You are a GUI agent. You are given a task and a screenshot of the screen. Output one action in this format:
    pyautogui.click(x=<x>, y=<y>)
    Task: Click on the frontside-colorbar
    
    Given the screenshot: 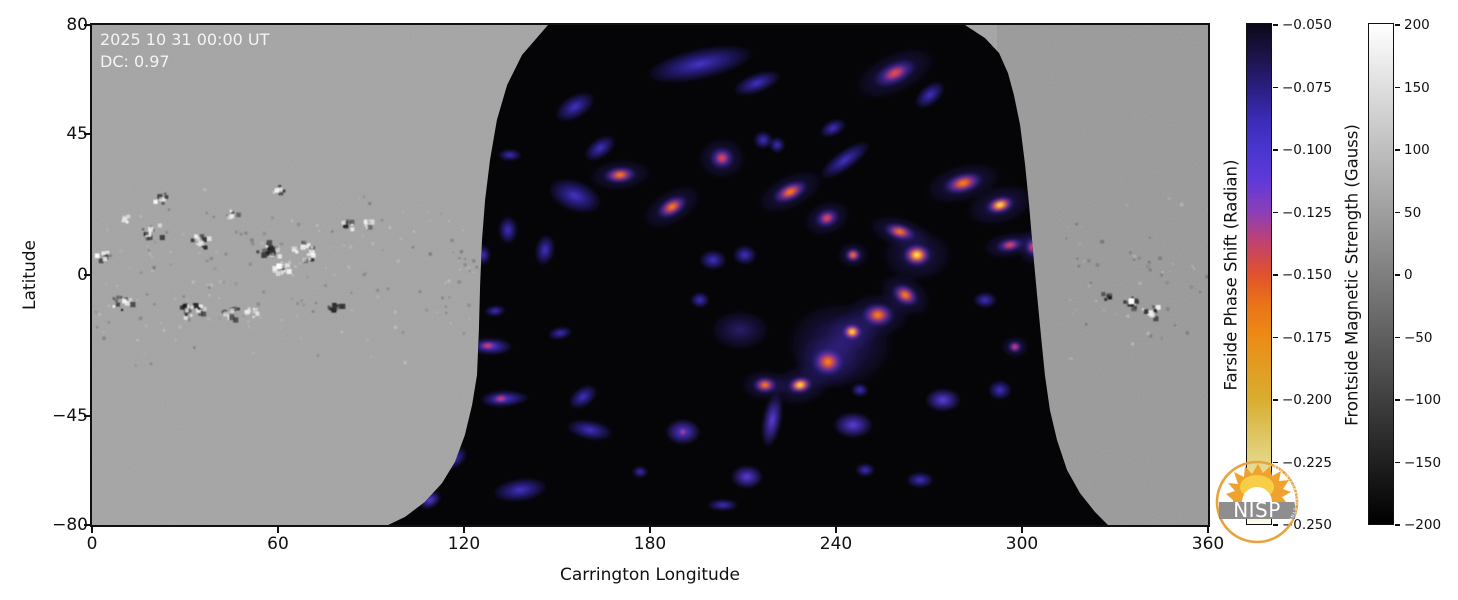 What is the action you would take?
    pyautogui.click(x=1381, y=274)
    